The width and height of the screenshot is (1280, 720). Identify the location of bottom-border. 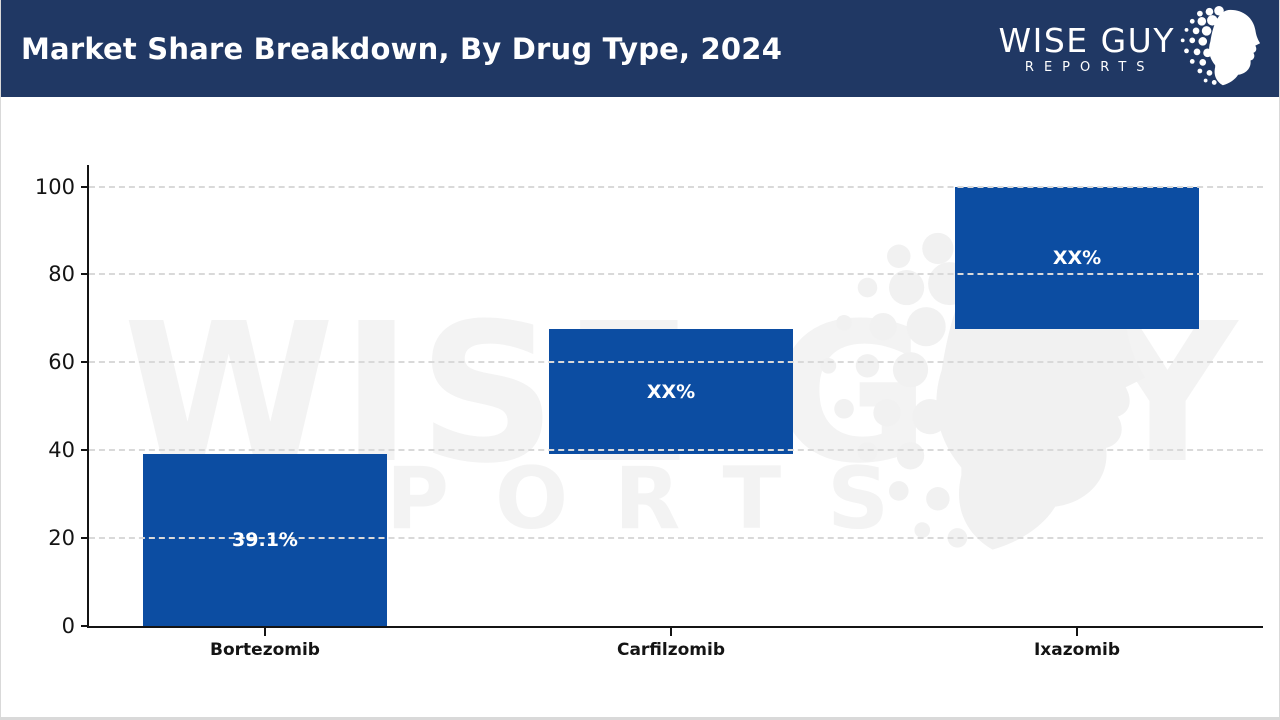
(640, 718).